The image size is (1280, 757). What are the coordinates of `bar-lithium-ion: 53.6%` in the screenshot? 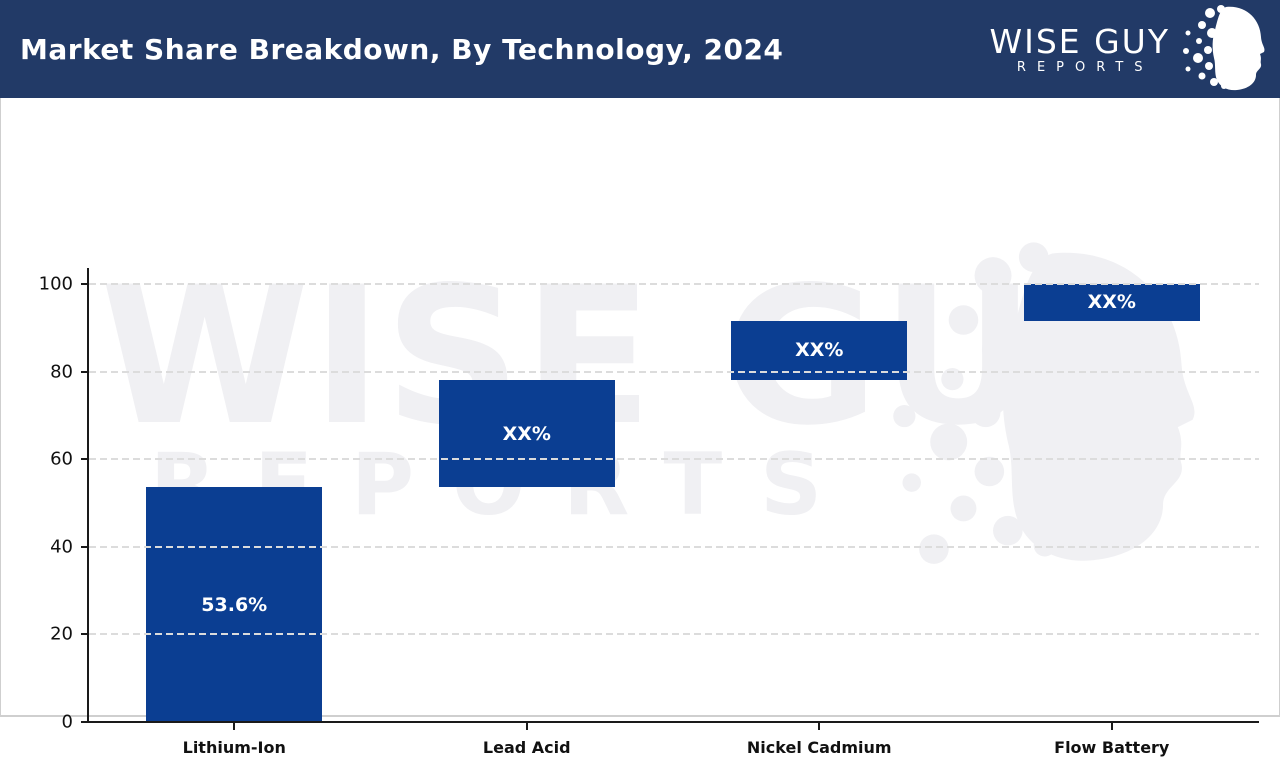 It's located at (234, 604).